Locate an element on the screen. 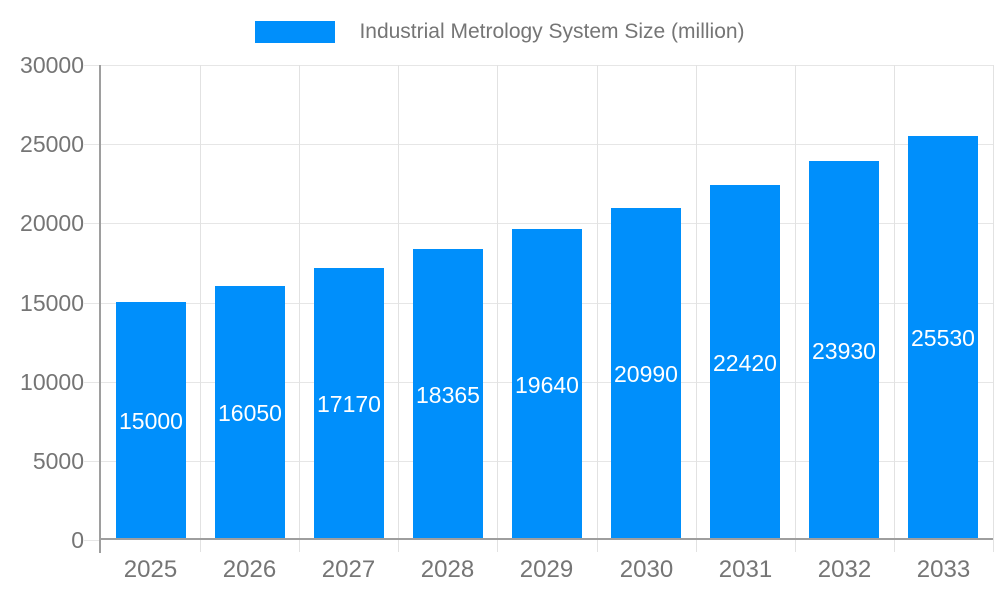 This screenshot has width=1000, height=600. bar-value-label: 18365 is located at coordinates (448, 395).